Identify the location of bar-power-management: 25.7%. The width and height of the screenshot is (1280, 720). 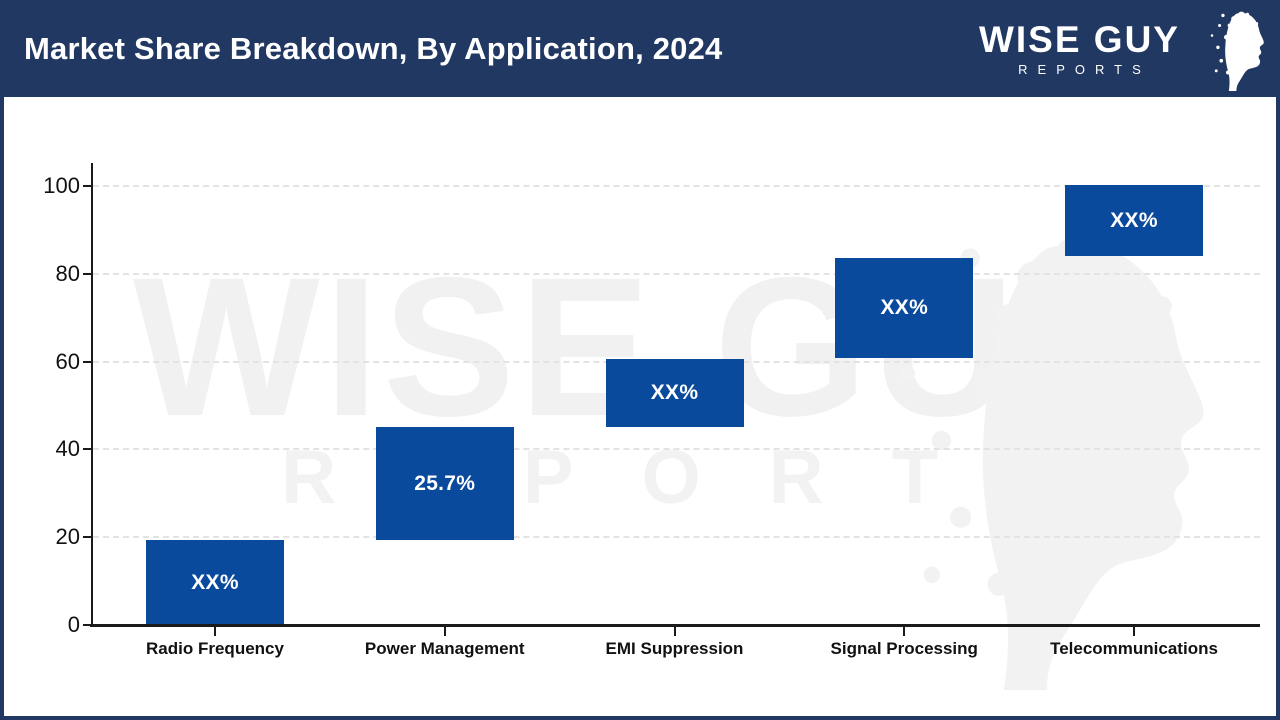
(444, 484).